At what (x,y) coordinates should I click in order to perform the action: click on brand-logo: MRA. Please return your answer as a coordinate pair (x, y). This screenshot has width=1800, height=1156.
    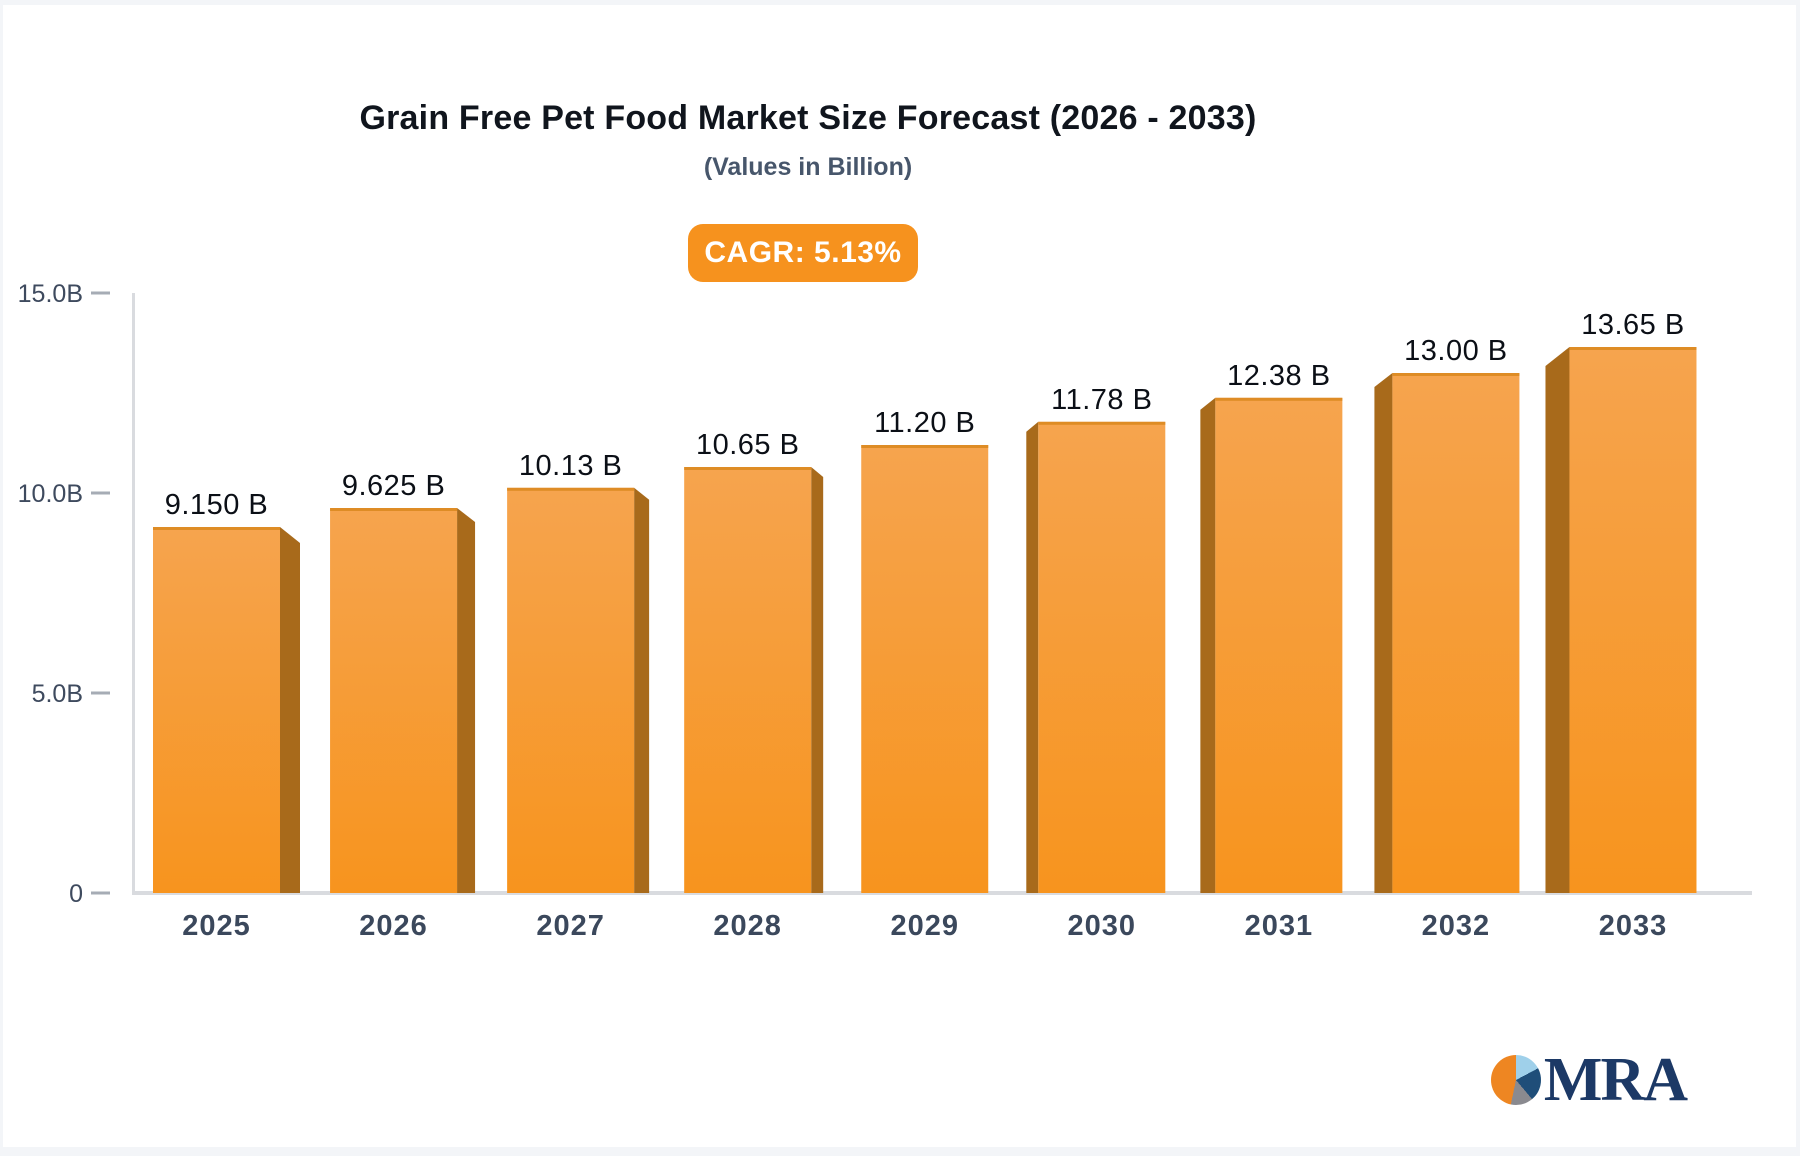
    Looking at the image, I should click on (1589, 1080).